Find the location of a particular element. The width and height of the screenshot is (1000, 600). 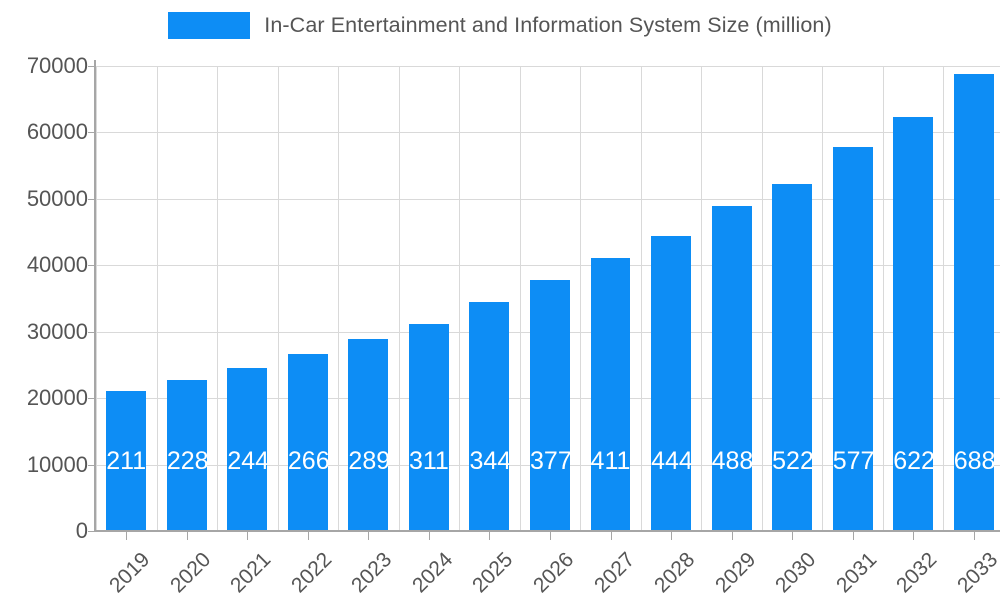

x-tick-label-text: 2024 is located at coordinates (432, 573).